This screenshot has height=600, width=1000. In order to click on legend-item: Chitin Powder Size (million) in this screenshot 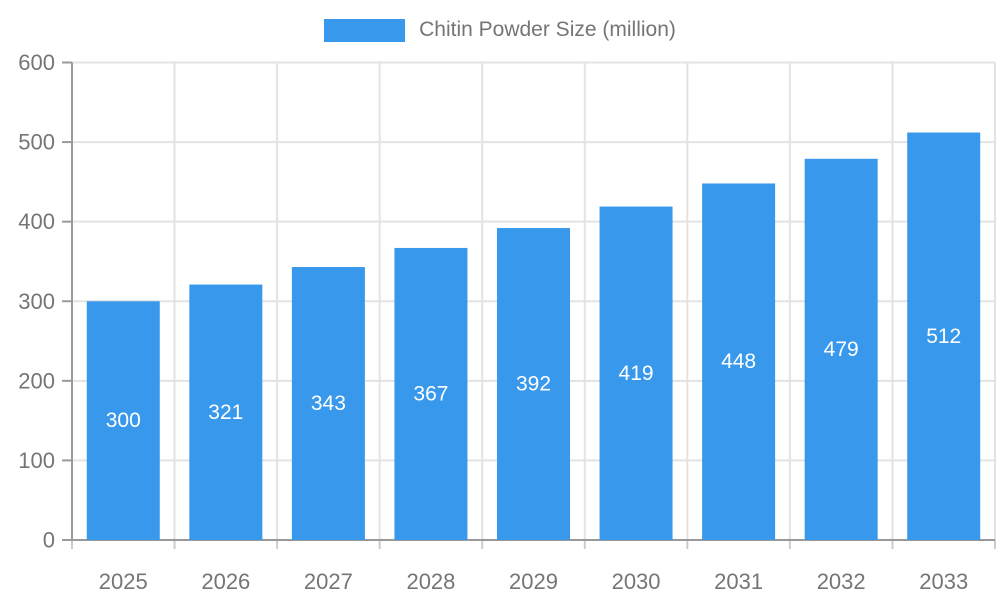, I will do `click(500, 30)`.